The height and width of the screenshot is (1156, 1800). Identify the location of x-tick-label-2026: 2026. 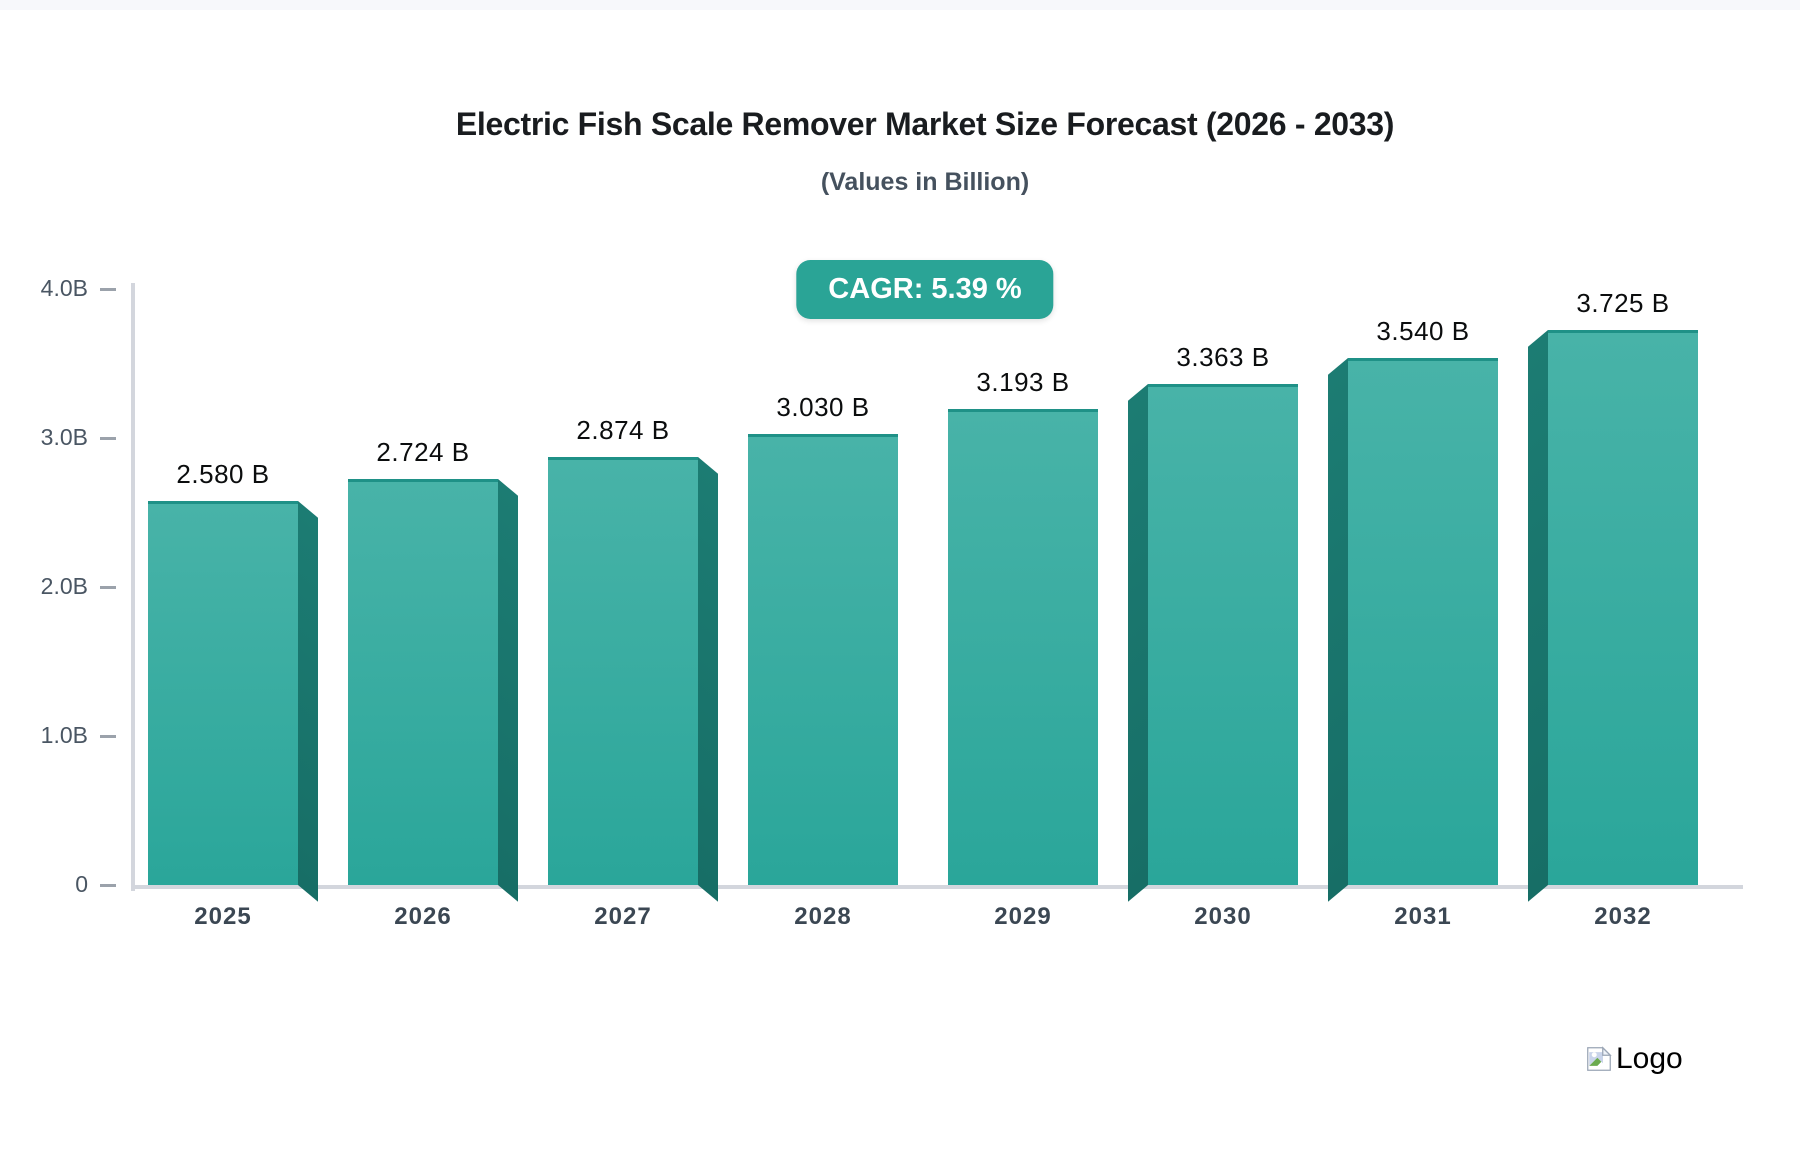
(423, 916).